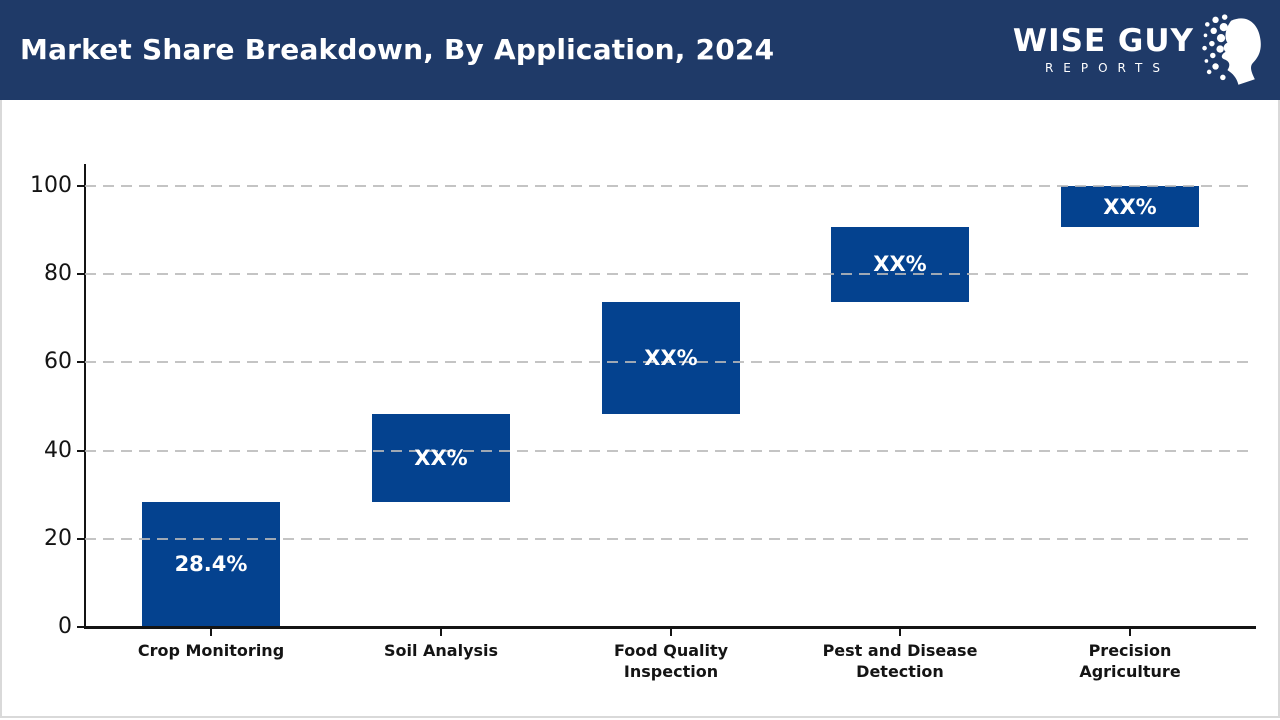 Image resolution: width=1280 pixels, height=720 pixels. I want to click on y-axis-tick-label: 100, so click(51, 185).